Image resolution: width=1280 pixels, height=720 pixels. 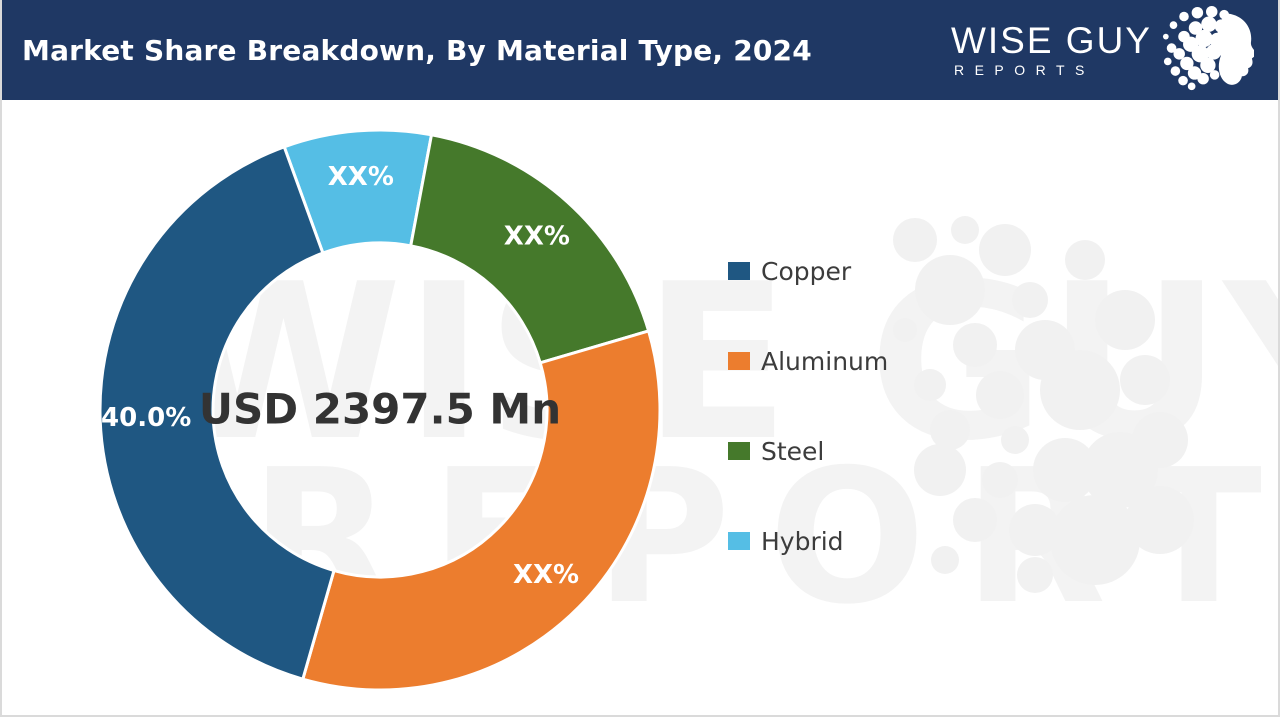 I want to click on legend-item-steel: Steel, so click(x=808, y=451).